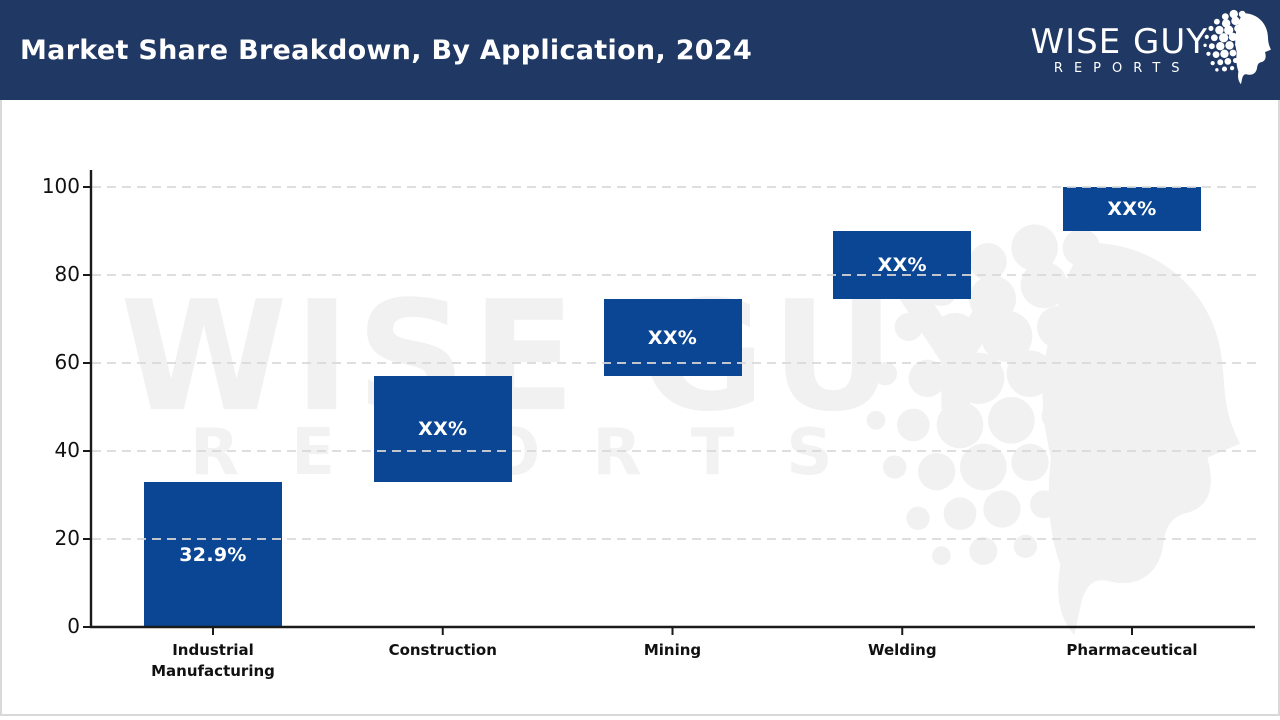 The height and width of the screenshot is (720, 1280). I want to click on bar-construction: XX%, so click(442, 429).